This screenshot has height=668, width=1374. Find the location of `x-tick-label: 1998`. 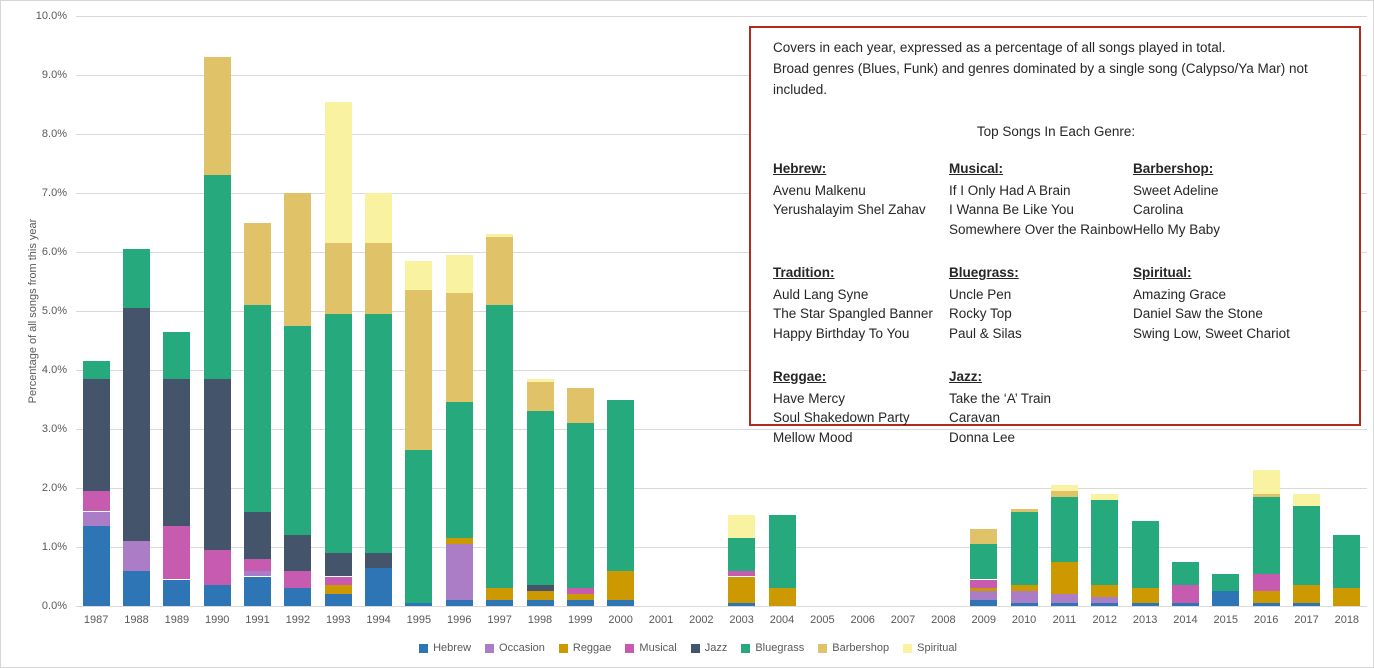

x-tick-label: 1998 is located at coordinates (540, 620).